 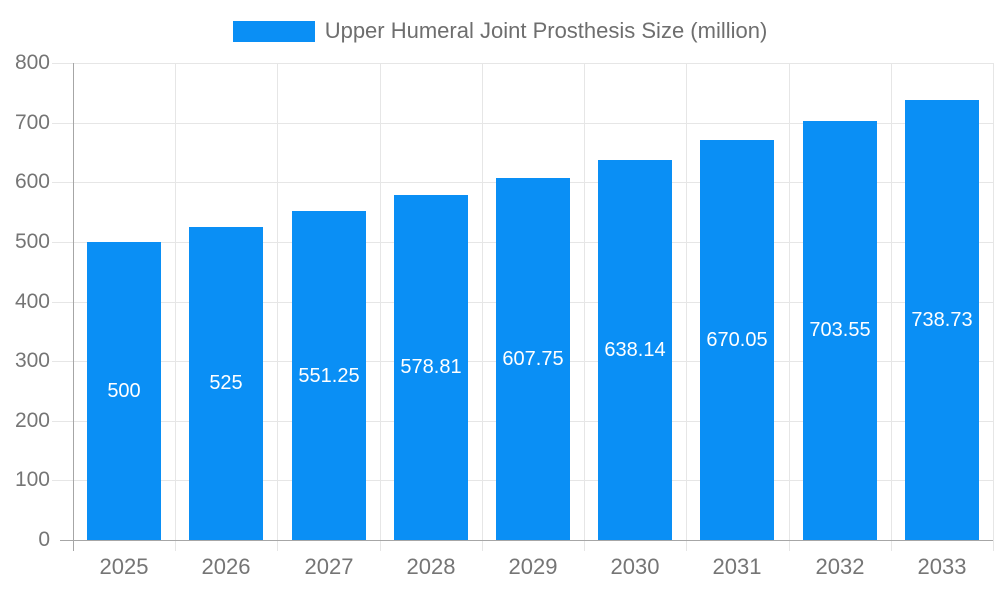 I want to click on x-tick-label: 2032, so click(x=840, y=566).